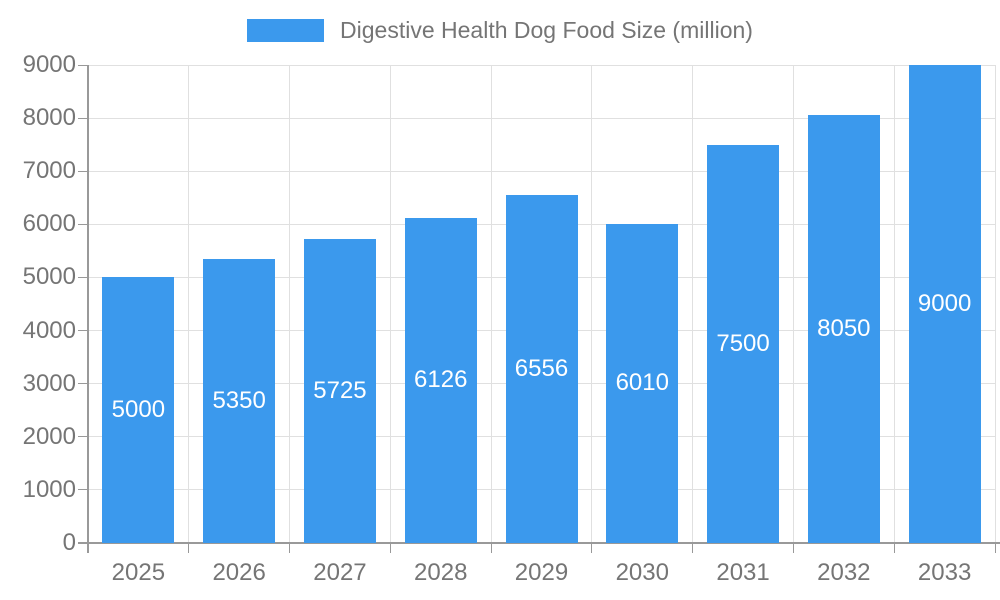 The width and height of the screenshot is (1000, 600). I want to click on legend-title: Digestive Health Dog Food Size (million), so click(546, 30).